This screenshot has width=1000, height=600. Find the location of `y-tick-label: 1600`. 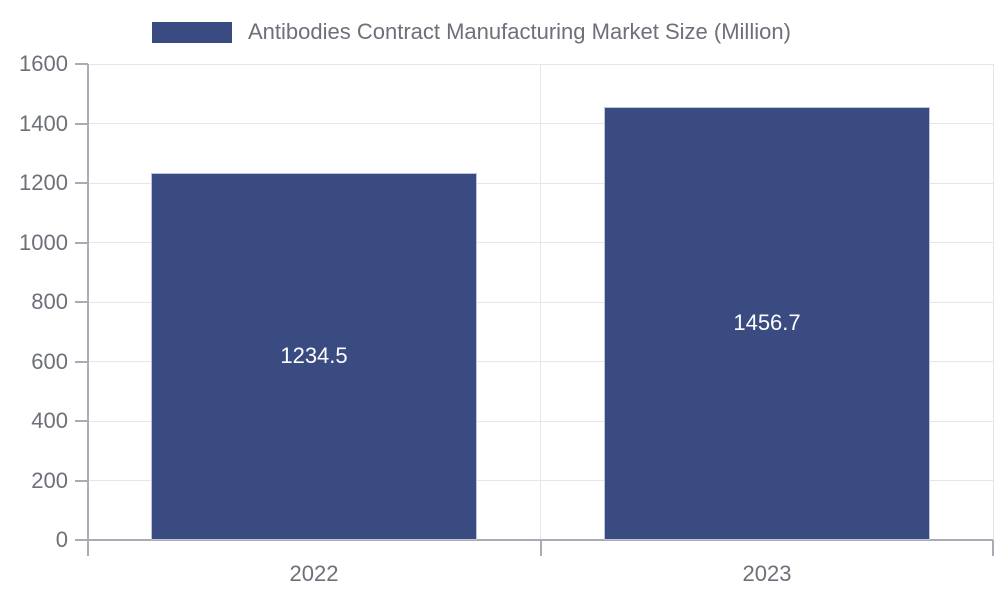

y-tick-label: 1600 is located at coordinates (43, 63).